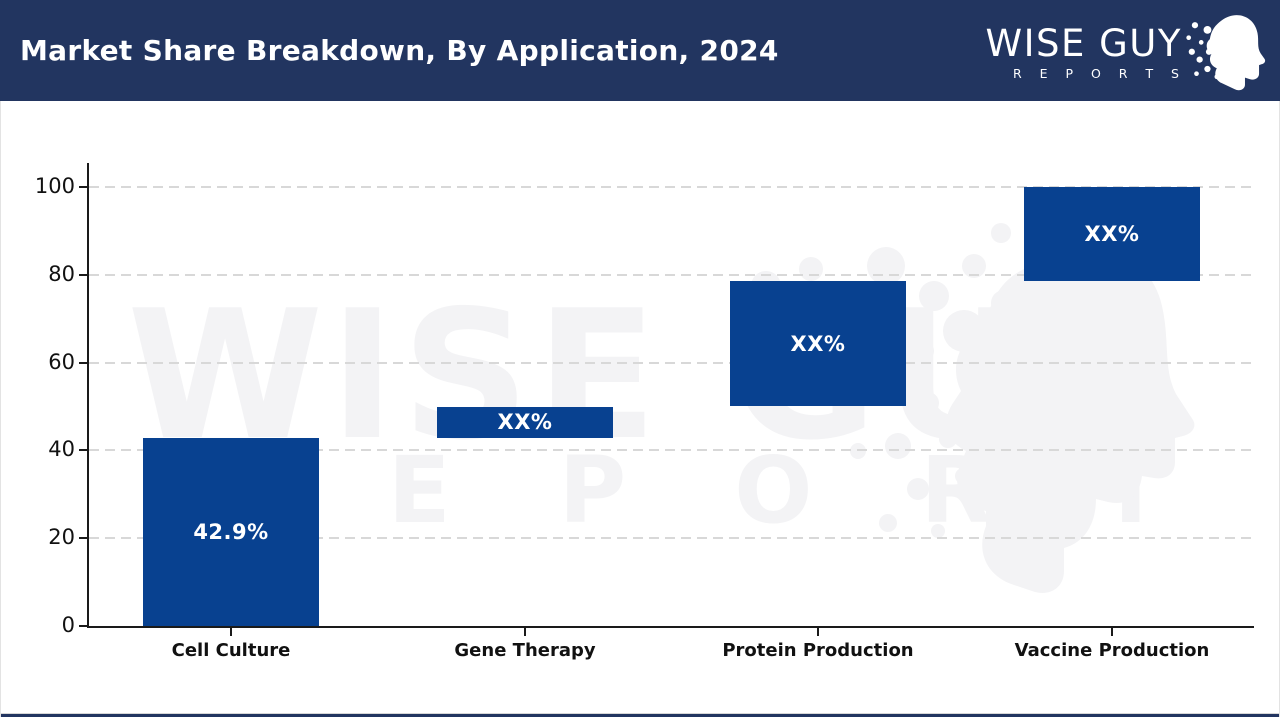  Describe the element at coordinates (525, 650) in the screenshot. I see `x-category-label-gene-therapy: Gene Therapy` at that location.